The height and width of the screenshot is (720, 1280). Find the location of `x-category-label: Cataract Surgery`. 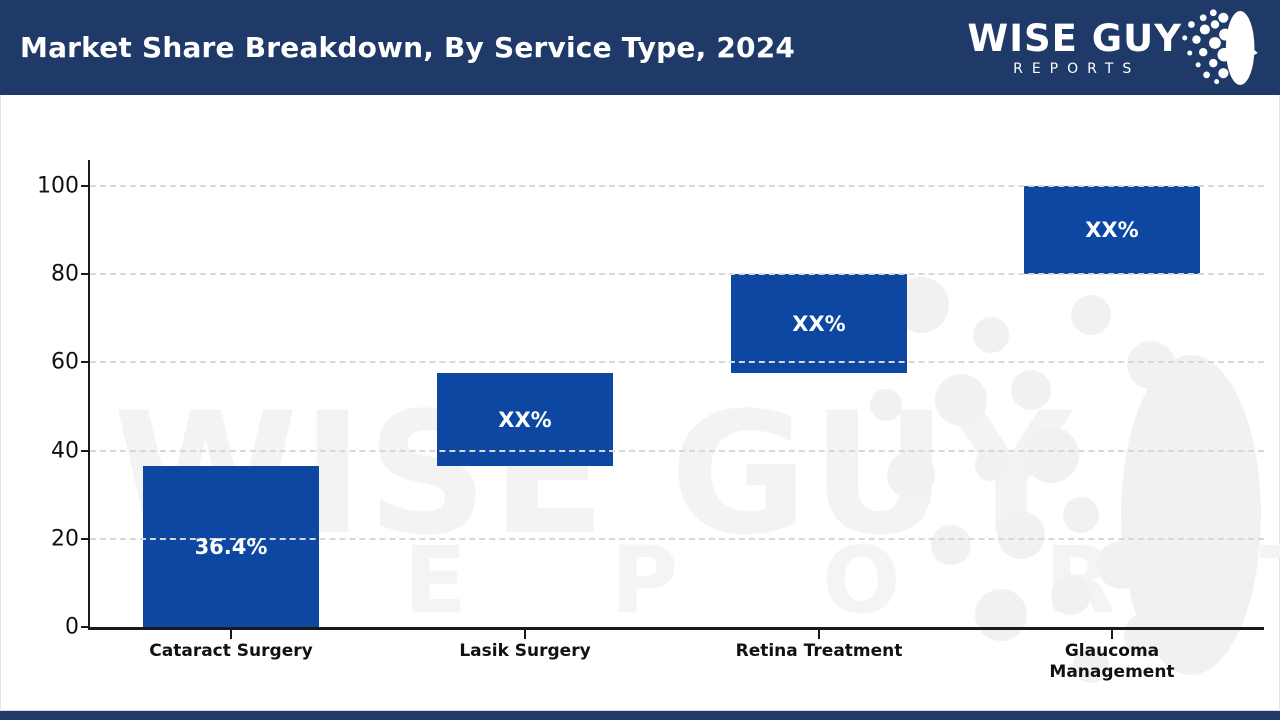

x-category-label: Cataract Surgery is located at coordinates (231, 651).